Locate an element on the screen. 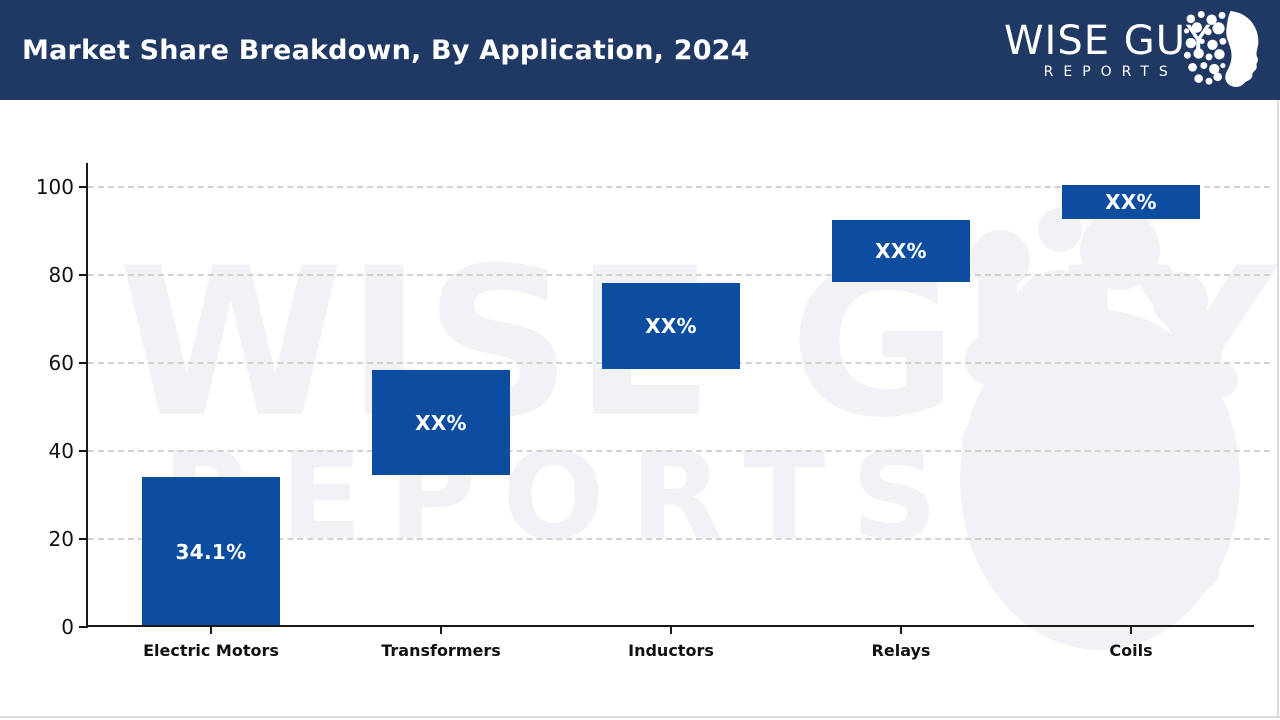 The image size is (1280, 720). wiseguy-logo: WISE GUY REPORTS is located at coordinates (1134, 50).